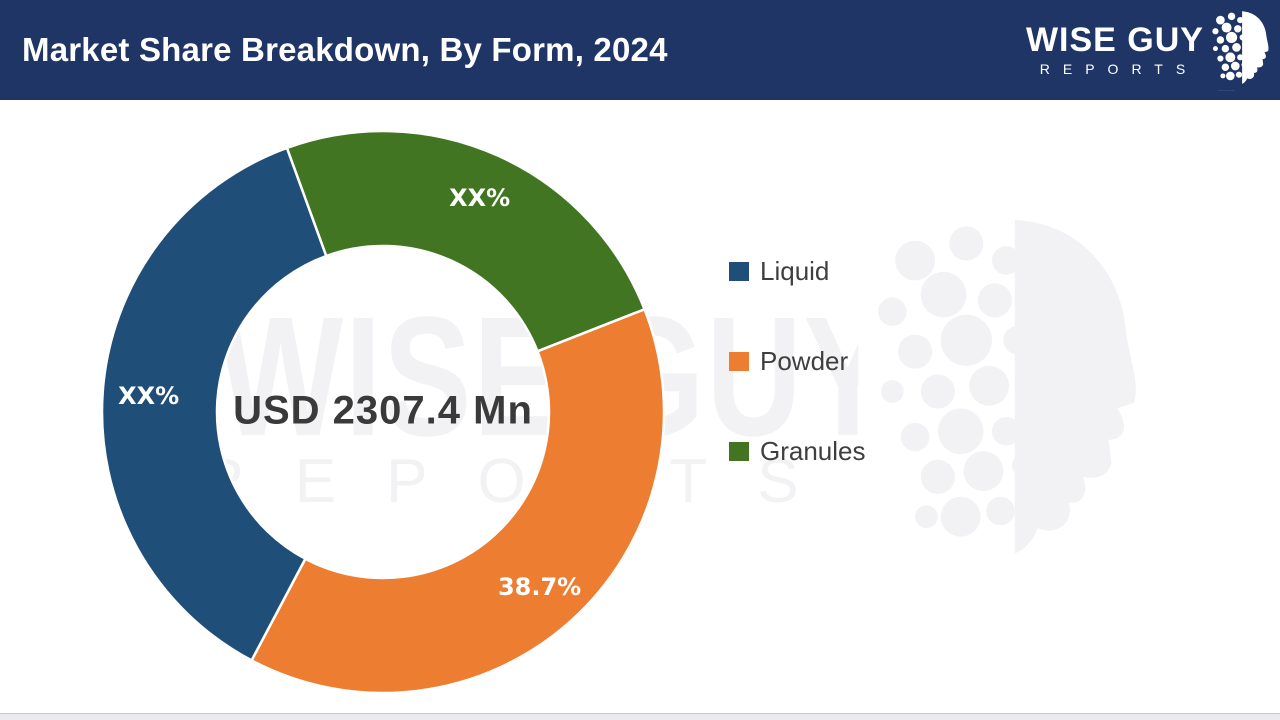  Describe the element at coordinates (345, 49) in the screenshot. I see `page-title: Market Share Breakdown, By Form, 2024` at that location.